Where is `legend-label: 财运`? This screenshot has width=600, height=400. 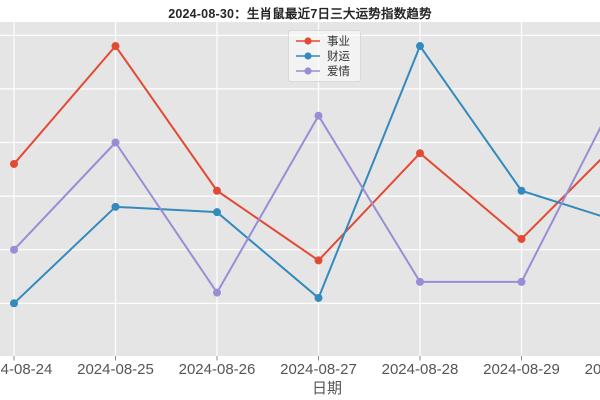
legend-label: 财运 is located at coordinates (338, 56).